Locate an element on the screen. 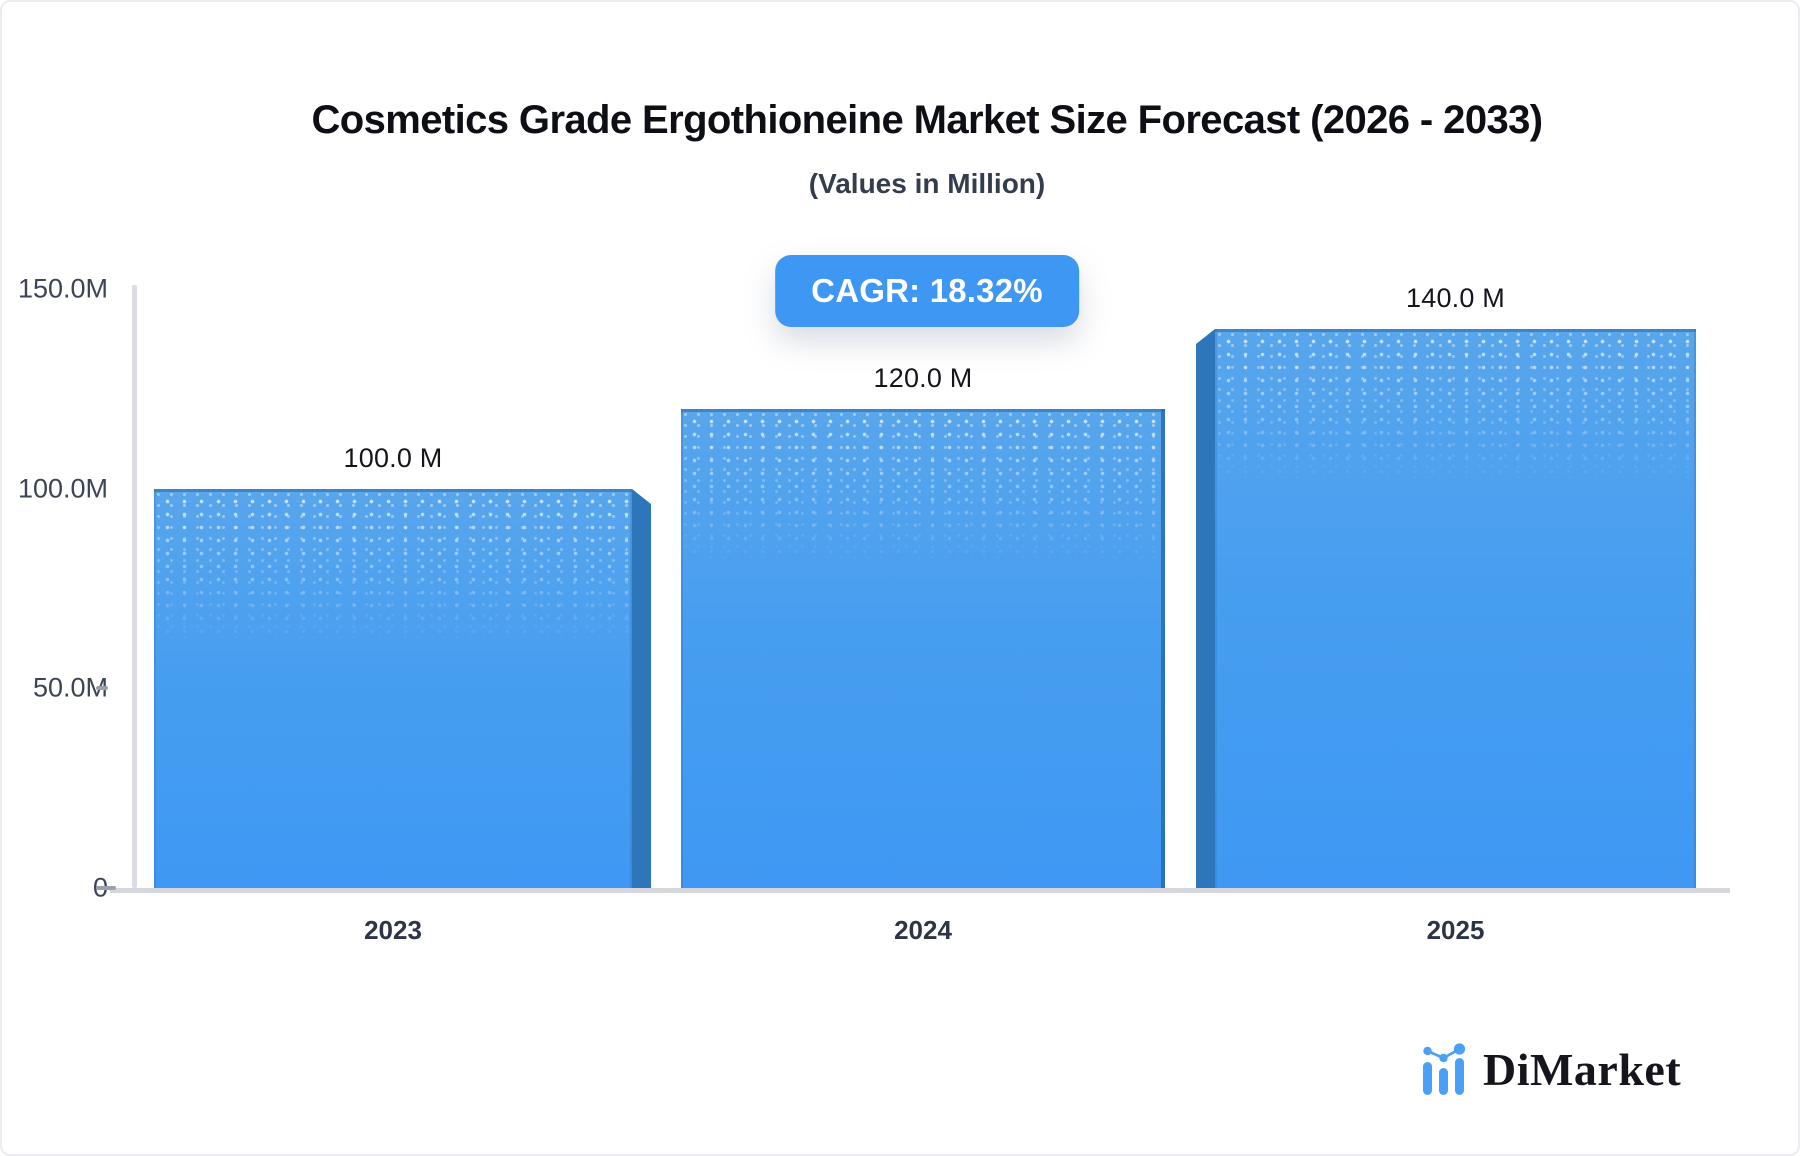  dimarket-logo: DiMarket is located at coordinates (1551, 1070).